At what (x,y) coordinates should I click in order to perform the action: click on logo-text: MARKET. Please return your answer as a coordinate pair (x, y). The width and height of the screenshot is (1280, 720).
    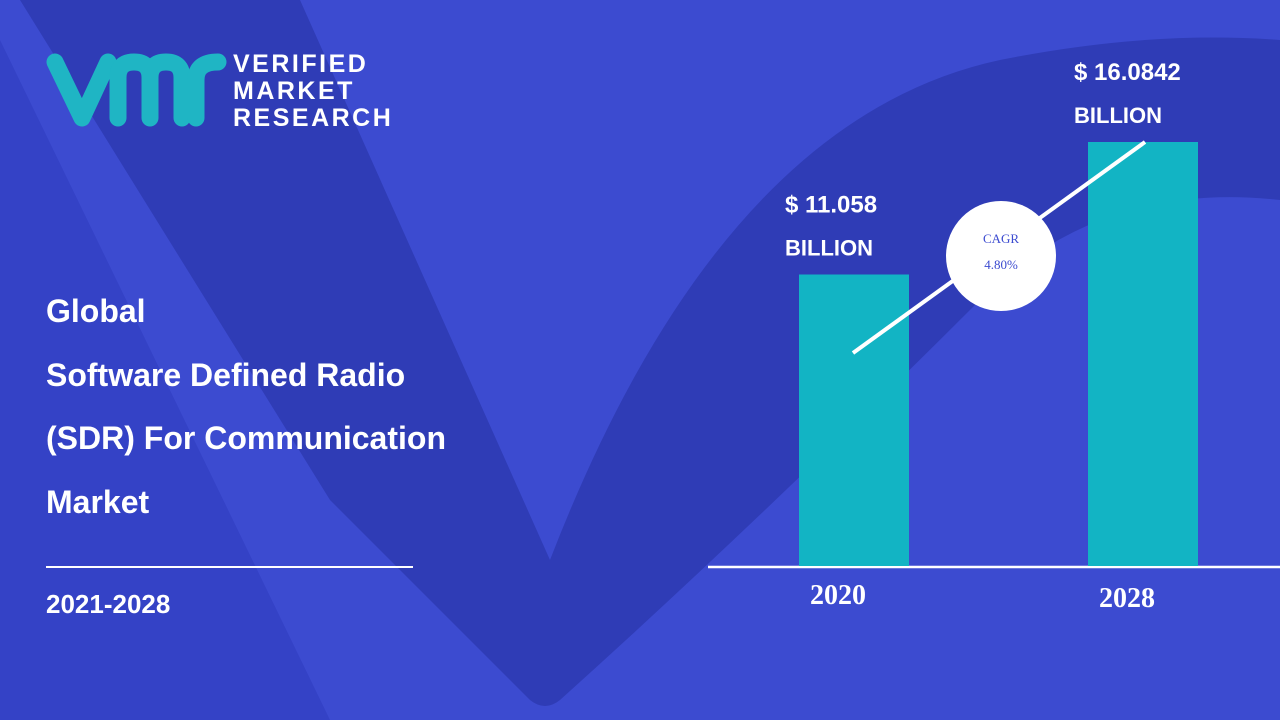
    Looking at the image, I should click on (294, 91).